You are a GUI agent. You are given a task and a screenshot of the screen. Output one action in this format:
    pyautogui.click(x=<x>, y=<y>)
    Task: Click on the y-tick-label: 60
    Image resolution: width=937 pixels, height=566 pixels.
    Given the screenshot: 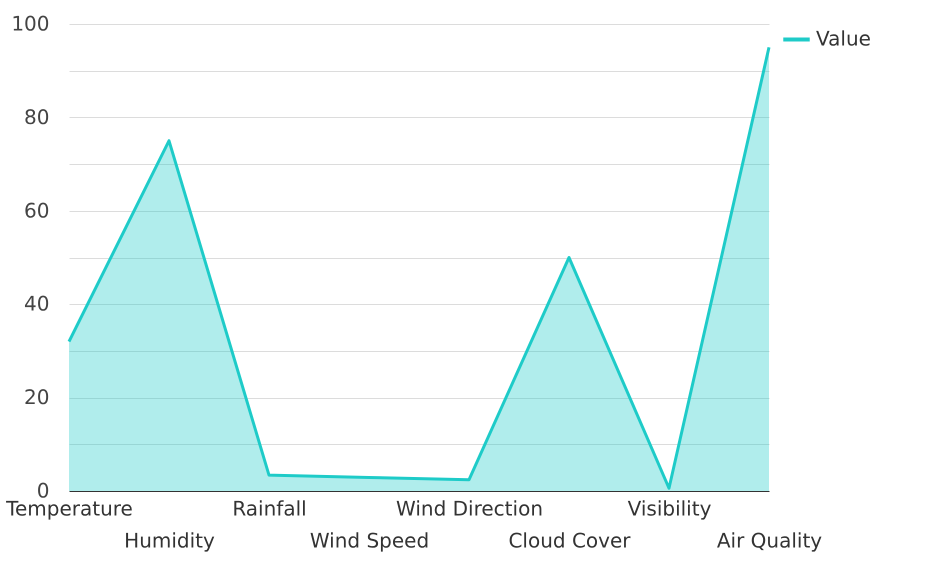 What is the action you would take?
    pyautogui.click(x=37, y=210)
    